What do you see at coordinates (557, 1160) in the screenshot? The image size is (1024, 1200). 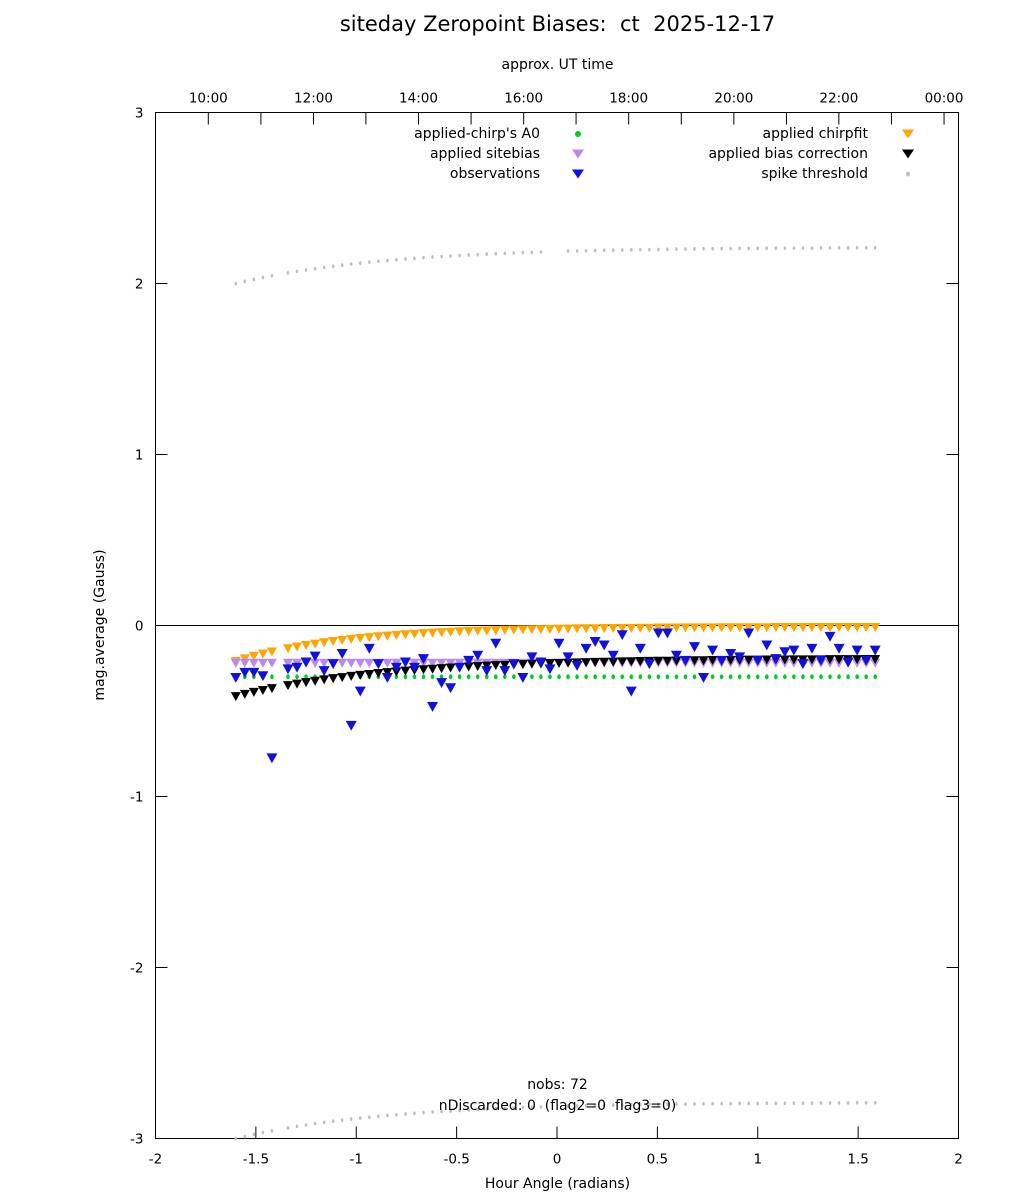 I see `x-tick-label: 0` at bounding box center [557, 1160].